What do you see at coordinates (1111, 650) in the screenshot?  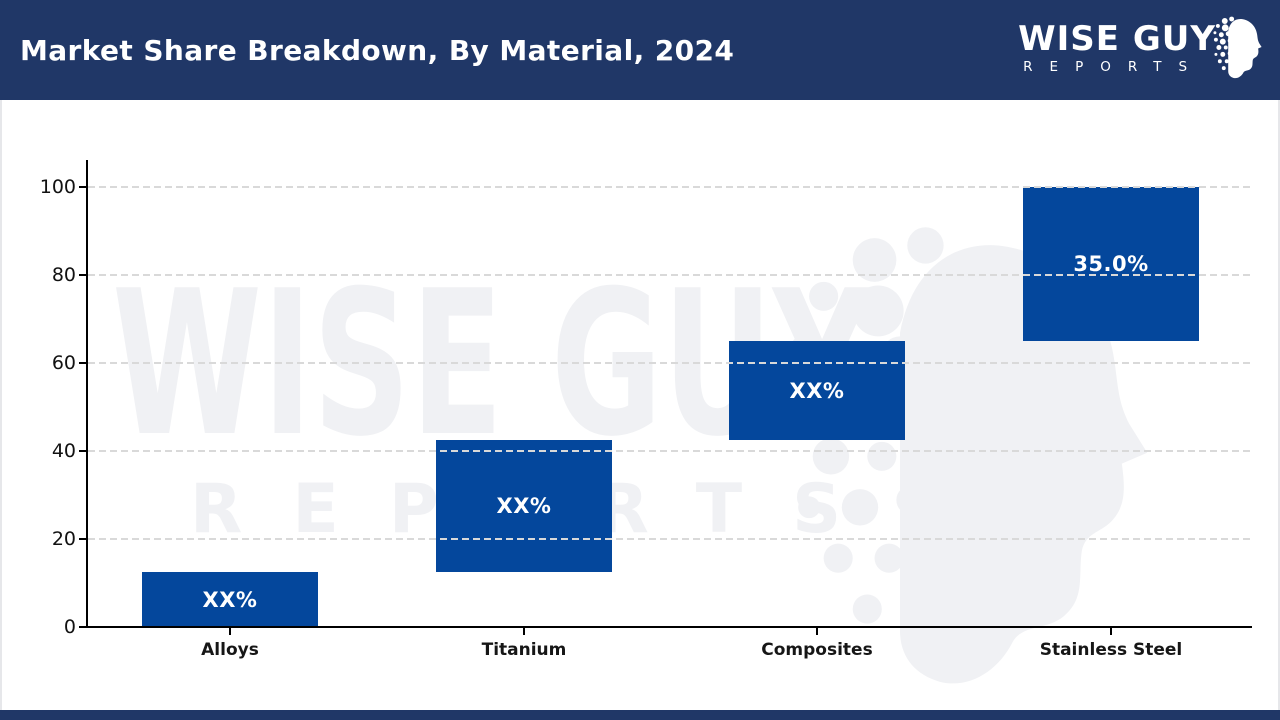 I see `x-category-label: Stainless Steel` at bounding box center [1111, 650].